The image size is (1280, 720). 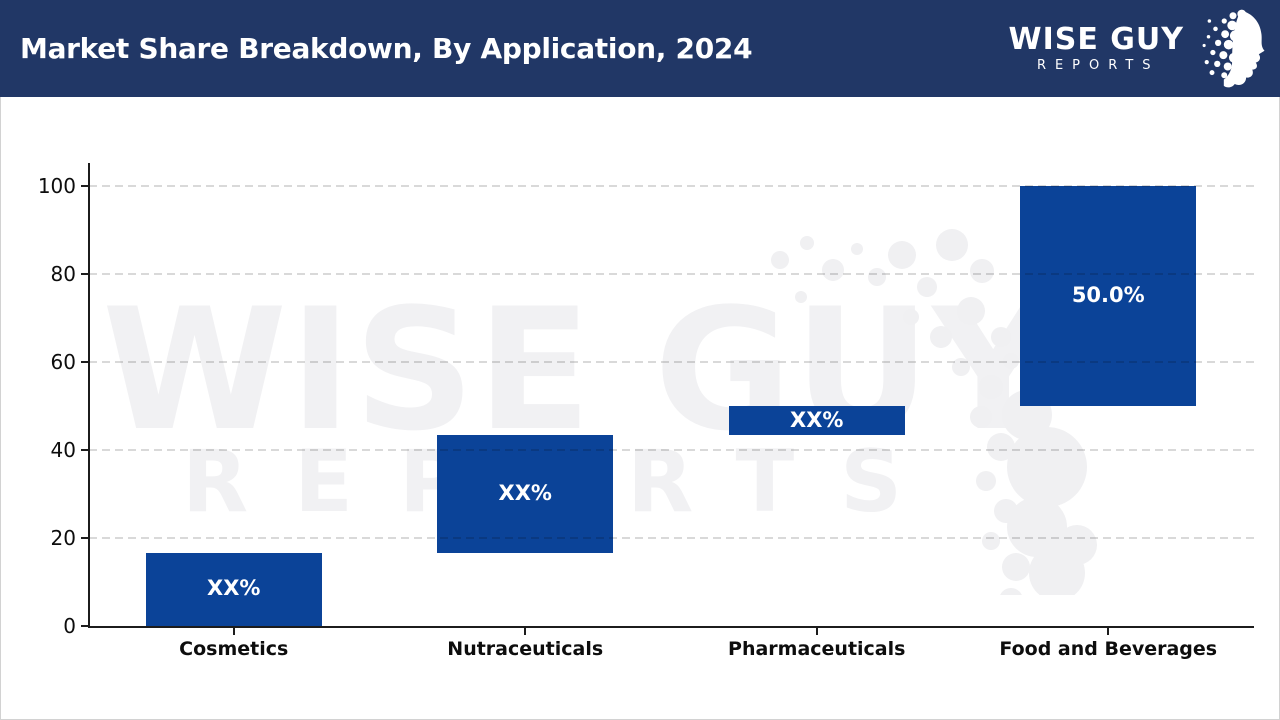 I want to click on x-axis-line, so click(x=671, y=627).